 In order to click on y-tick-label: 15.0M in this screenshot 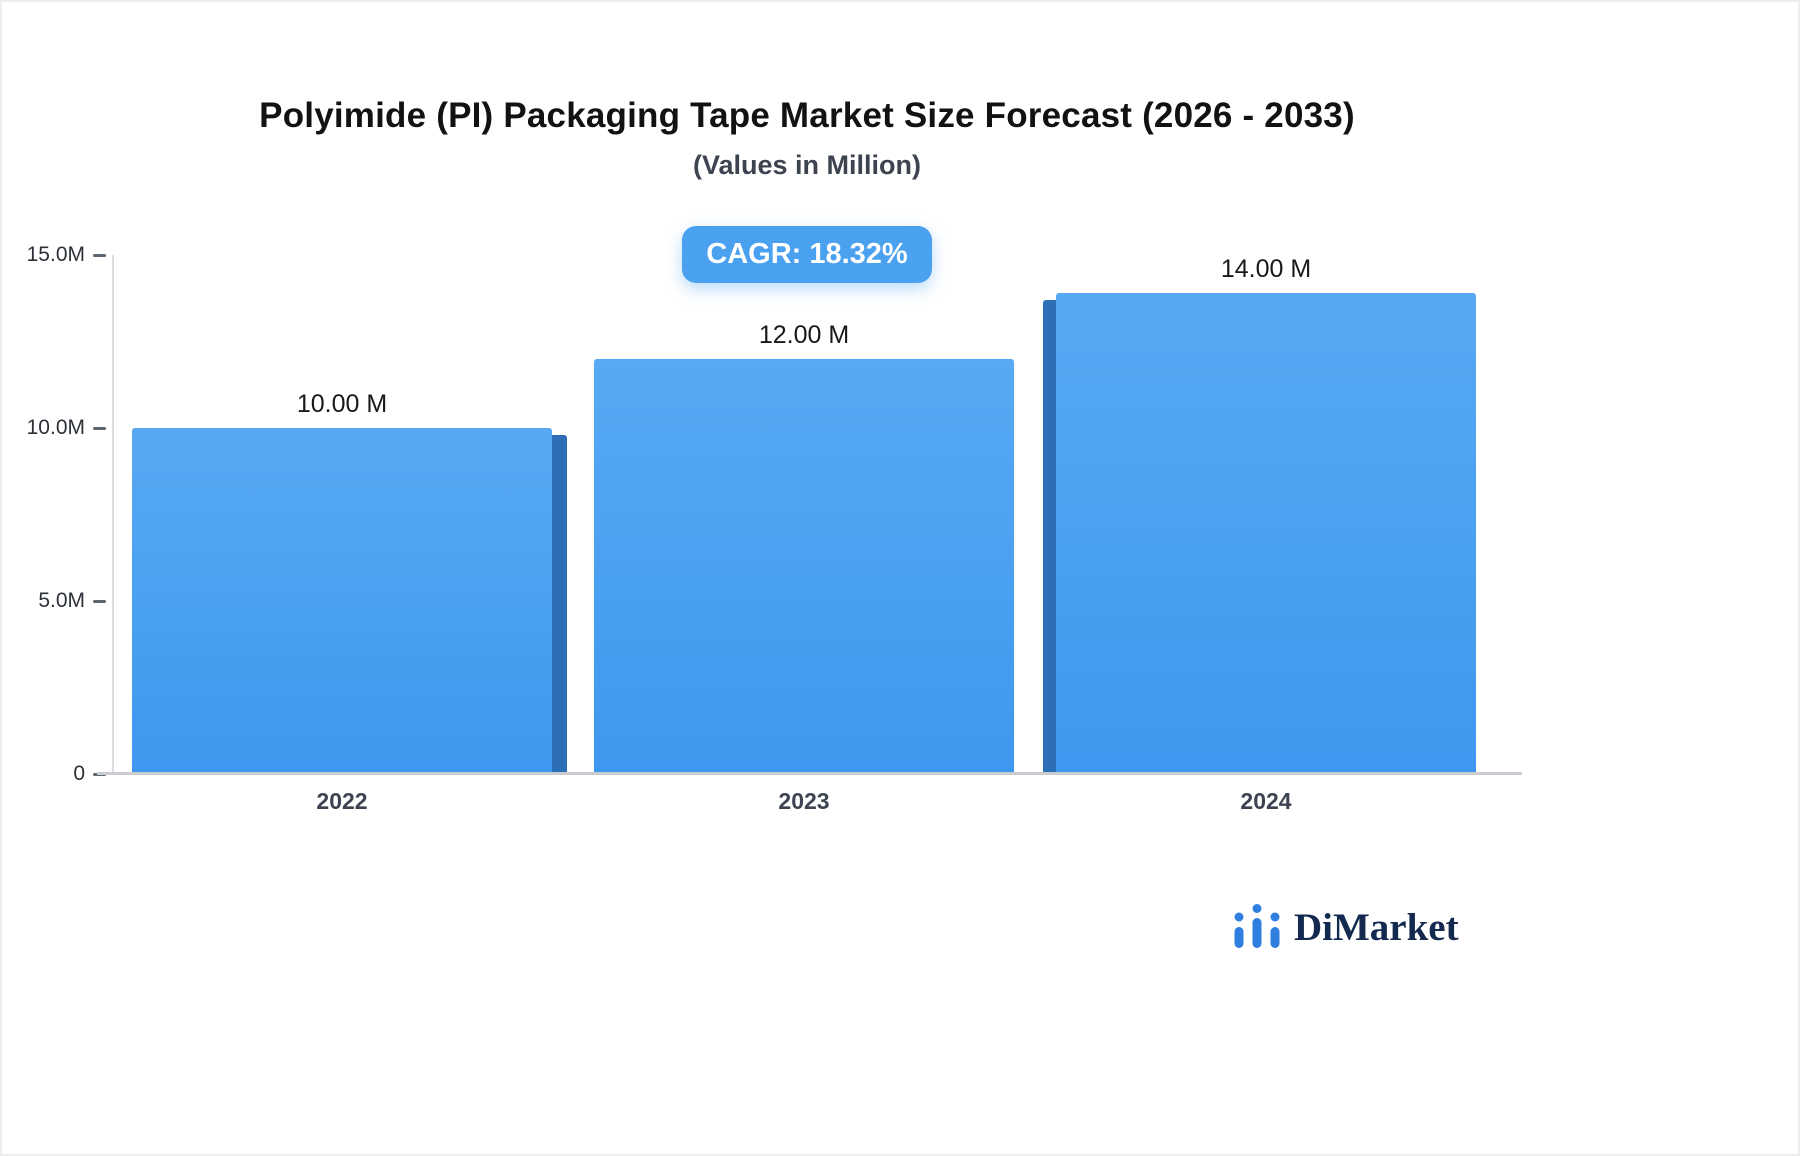, I will do `click(55, 254)`.